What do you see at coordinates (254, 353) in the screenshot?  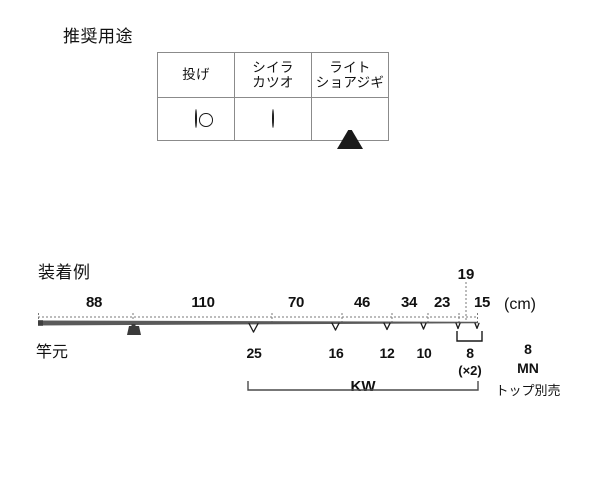 I see `guide-size-25: 25` at bounding box center [254, 353].